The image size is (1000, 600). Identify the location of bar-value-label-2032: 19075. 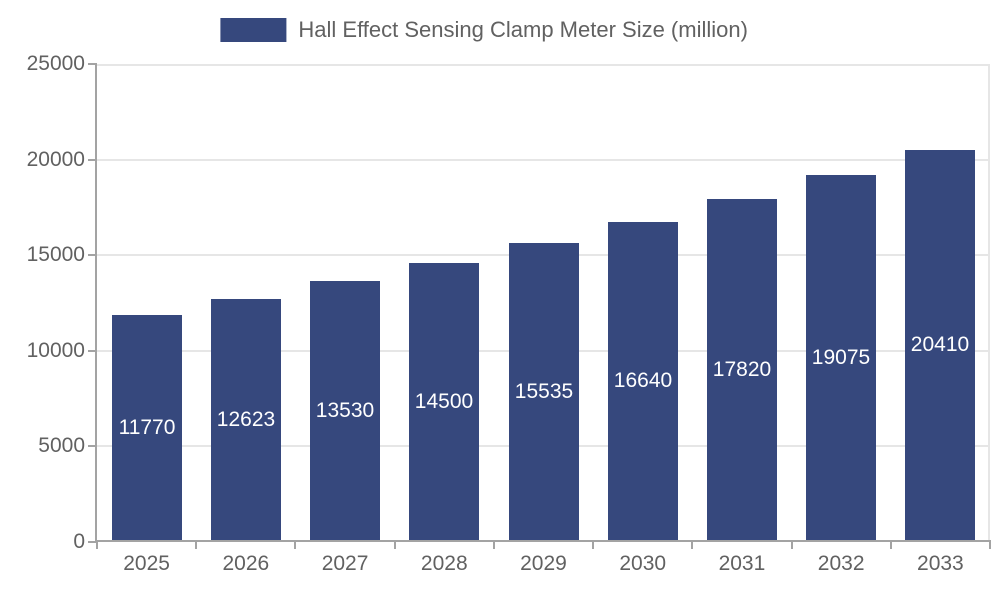
(841, 357).